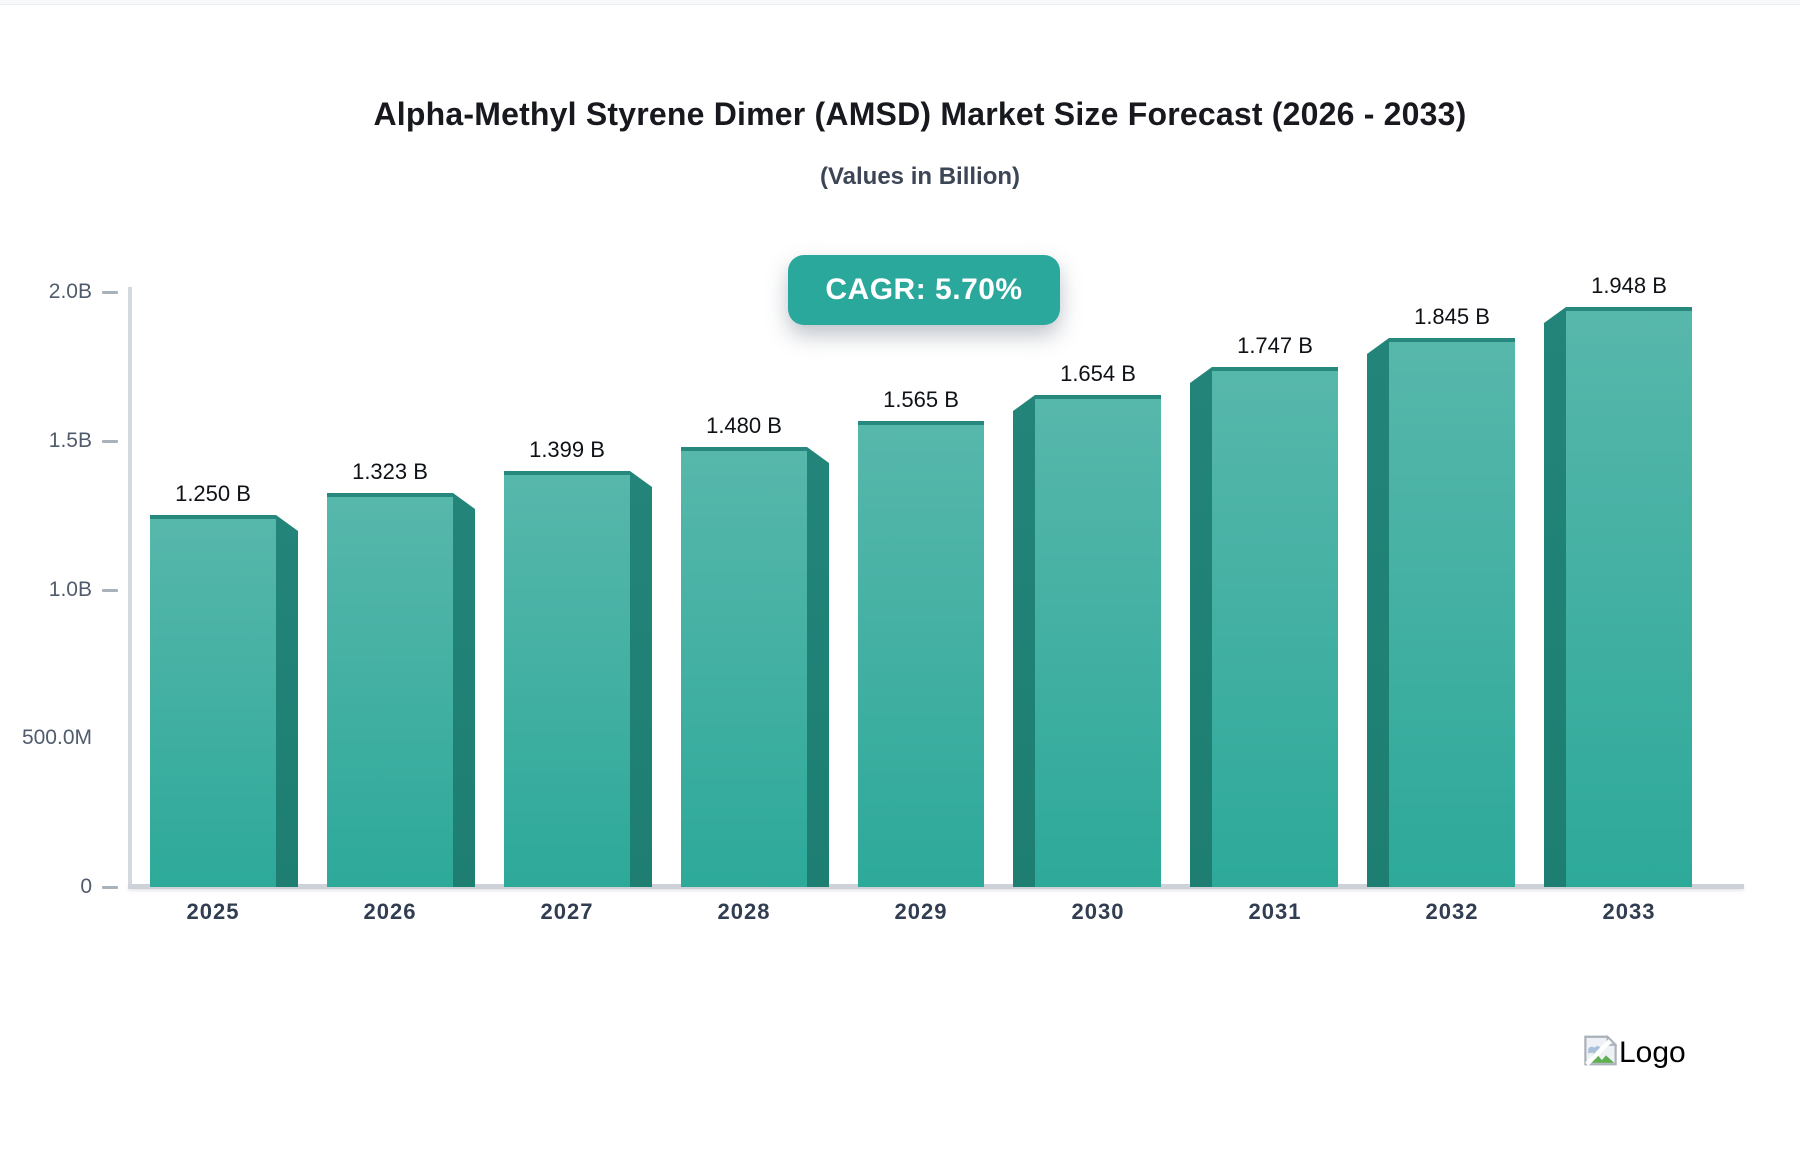 The height and width of the screenshot is (1156, 1800). I want to click on y-axis-label: 500.0M, so click(56, 738).